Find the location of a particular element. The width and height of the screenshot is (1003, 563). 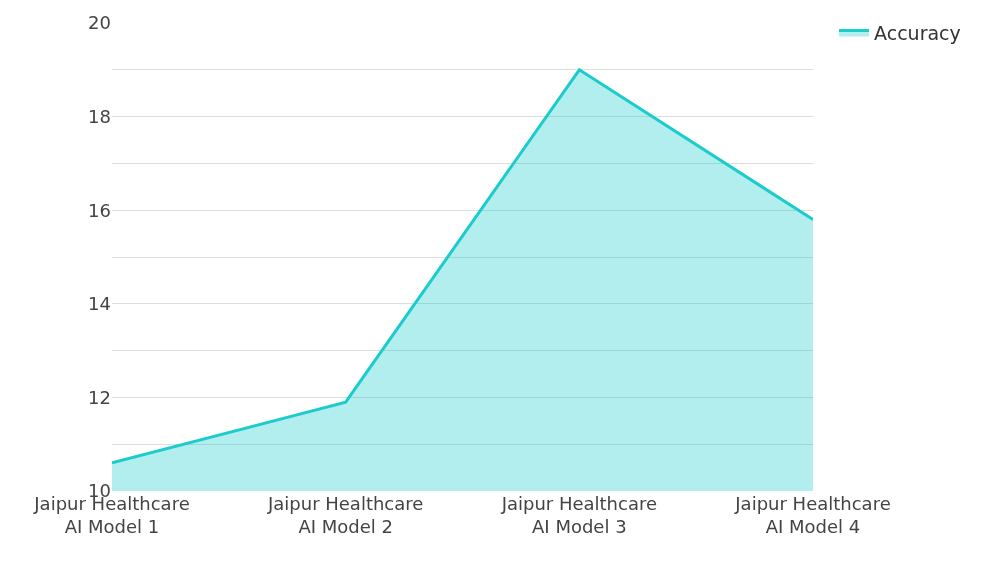

x-tick-label: Jaipur Healthcare AI Model 4 is located at coordinates (812, 515).